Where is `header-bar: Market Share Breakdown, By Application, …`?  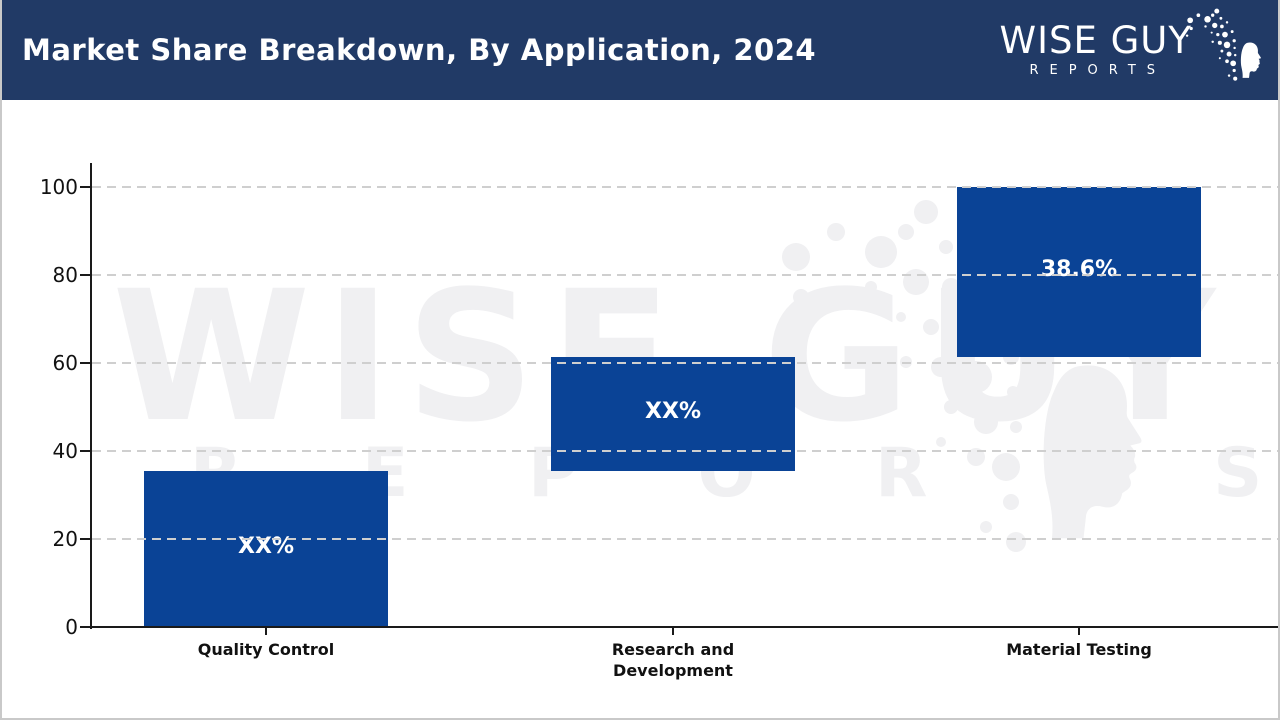 header-bar: Market Share Breakdown, By Application, … is located at coordinates (640, 50).